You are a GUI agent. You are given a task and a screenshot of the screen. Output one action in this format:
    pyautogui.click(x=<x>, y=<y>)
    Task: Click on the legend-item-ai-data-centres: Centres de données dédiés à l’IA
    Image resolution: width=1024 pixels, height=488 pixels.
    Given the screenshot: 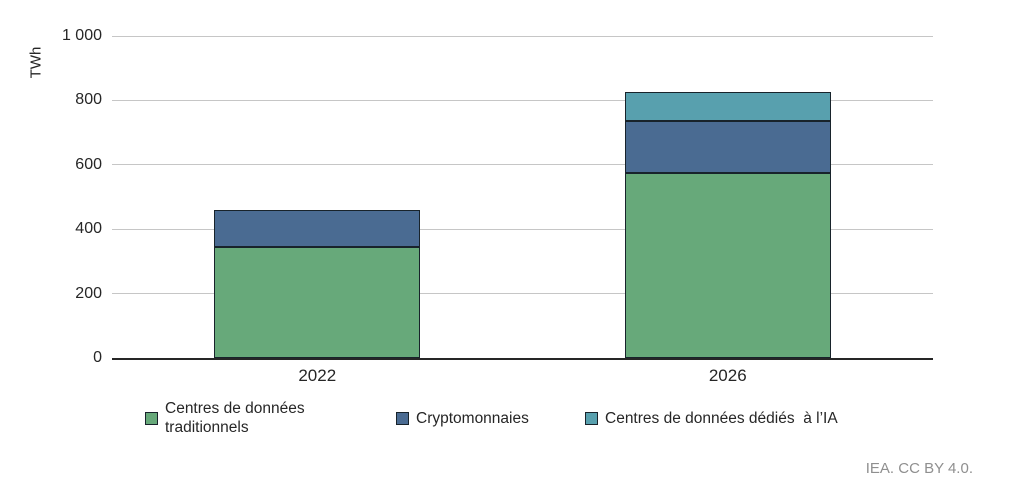 What is the action you would take?
    pyautogui.click(x=711, y=418)
    